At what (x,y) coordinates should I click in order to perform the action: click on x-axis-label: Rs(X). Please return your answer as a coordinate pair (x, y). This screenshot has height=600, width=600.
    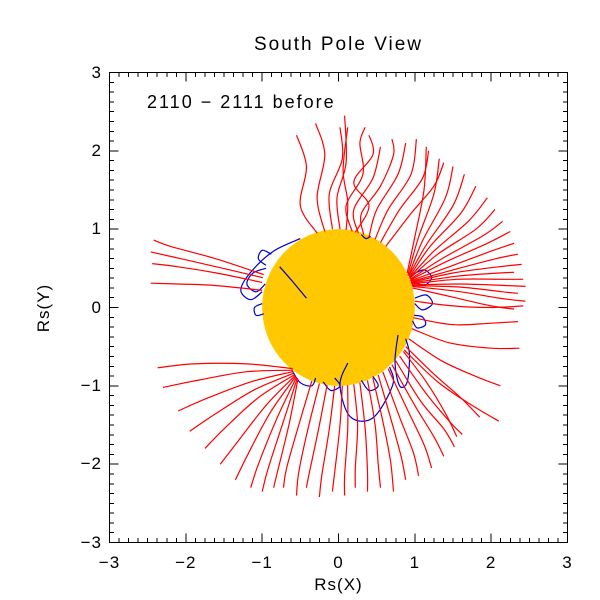
    Looking at the image, I should click on (338, 584).